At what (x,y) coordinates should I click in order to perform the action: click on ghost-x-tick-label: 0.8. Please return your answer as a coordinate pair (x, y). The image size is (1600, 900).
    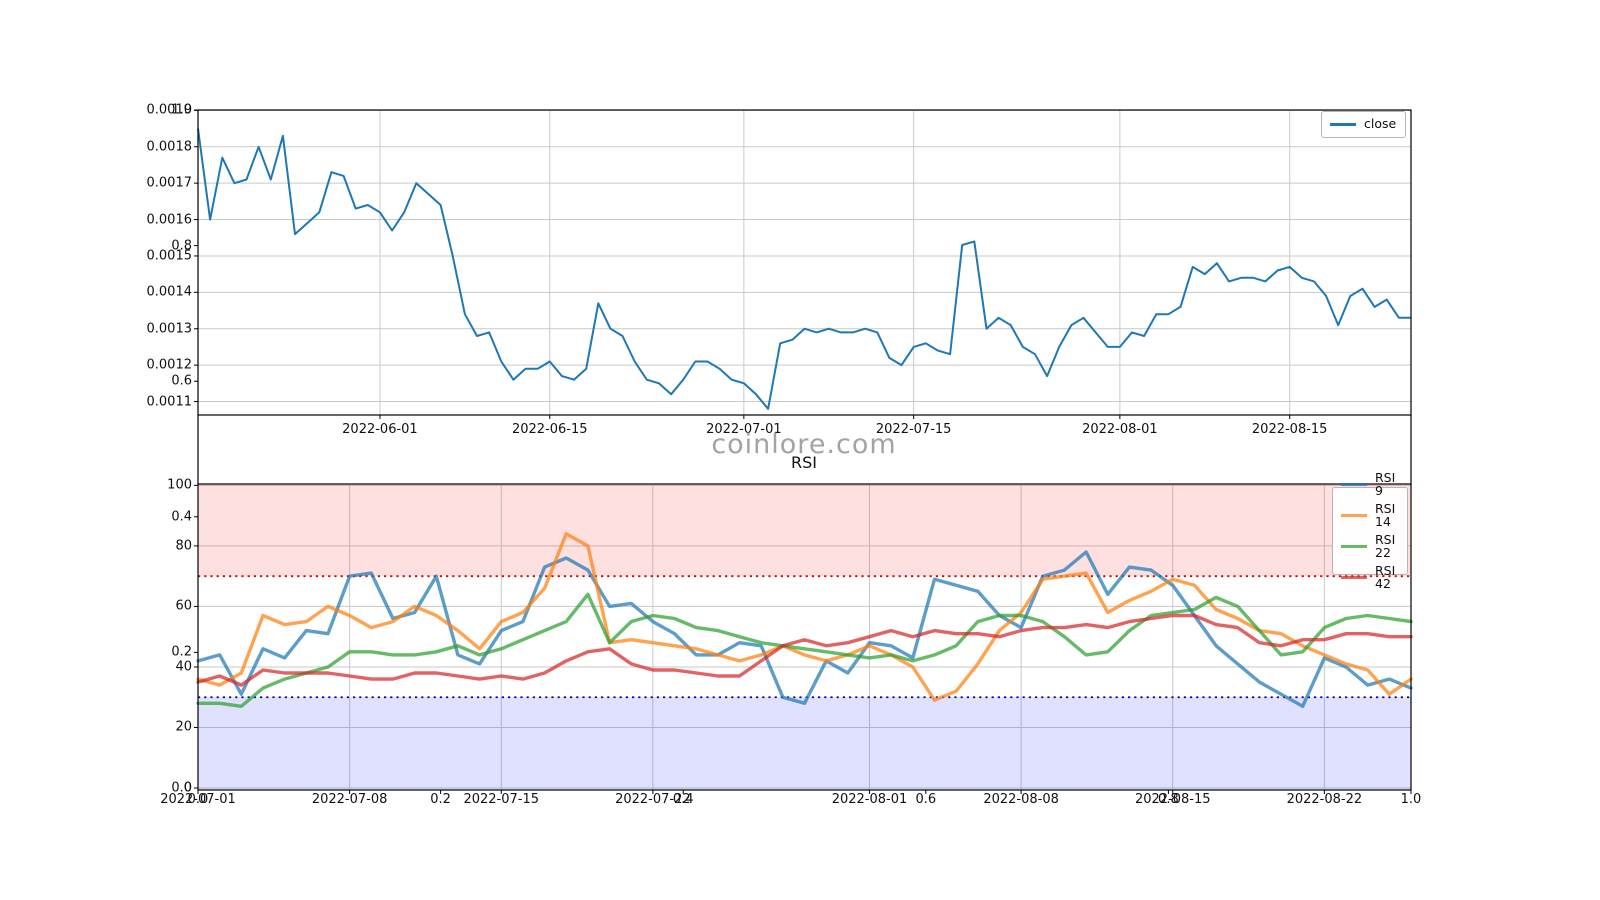
    Looking at the image, I should click on (1168, 799).